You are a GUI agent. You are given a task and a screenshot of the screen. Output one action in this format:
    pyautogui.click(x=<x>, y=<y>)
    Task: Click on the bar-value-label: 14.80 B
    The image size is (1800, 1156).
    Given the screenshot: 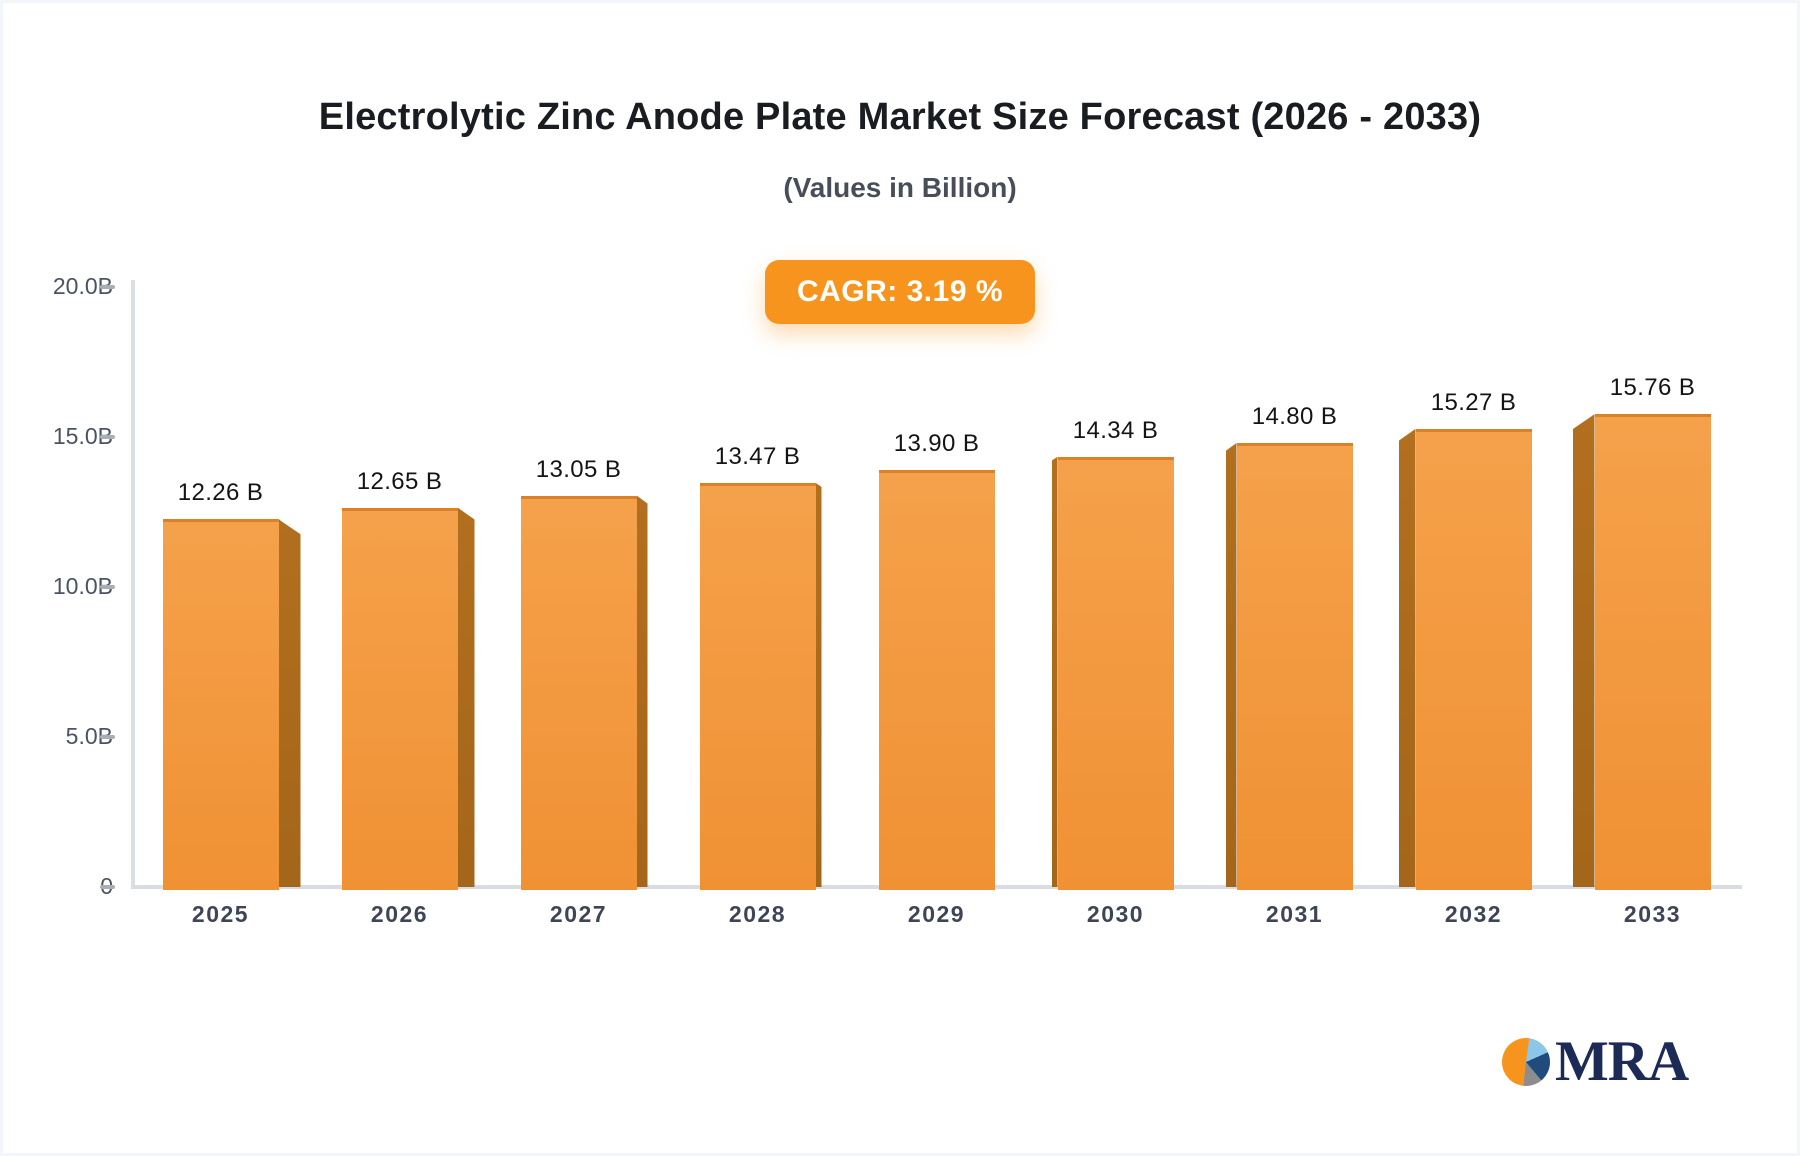 What is the action you would take?
    pyautogui.click(x=1294, y=416)
    